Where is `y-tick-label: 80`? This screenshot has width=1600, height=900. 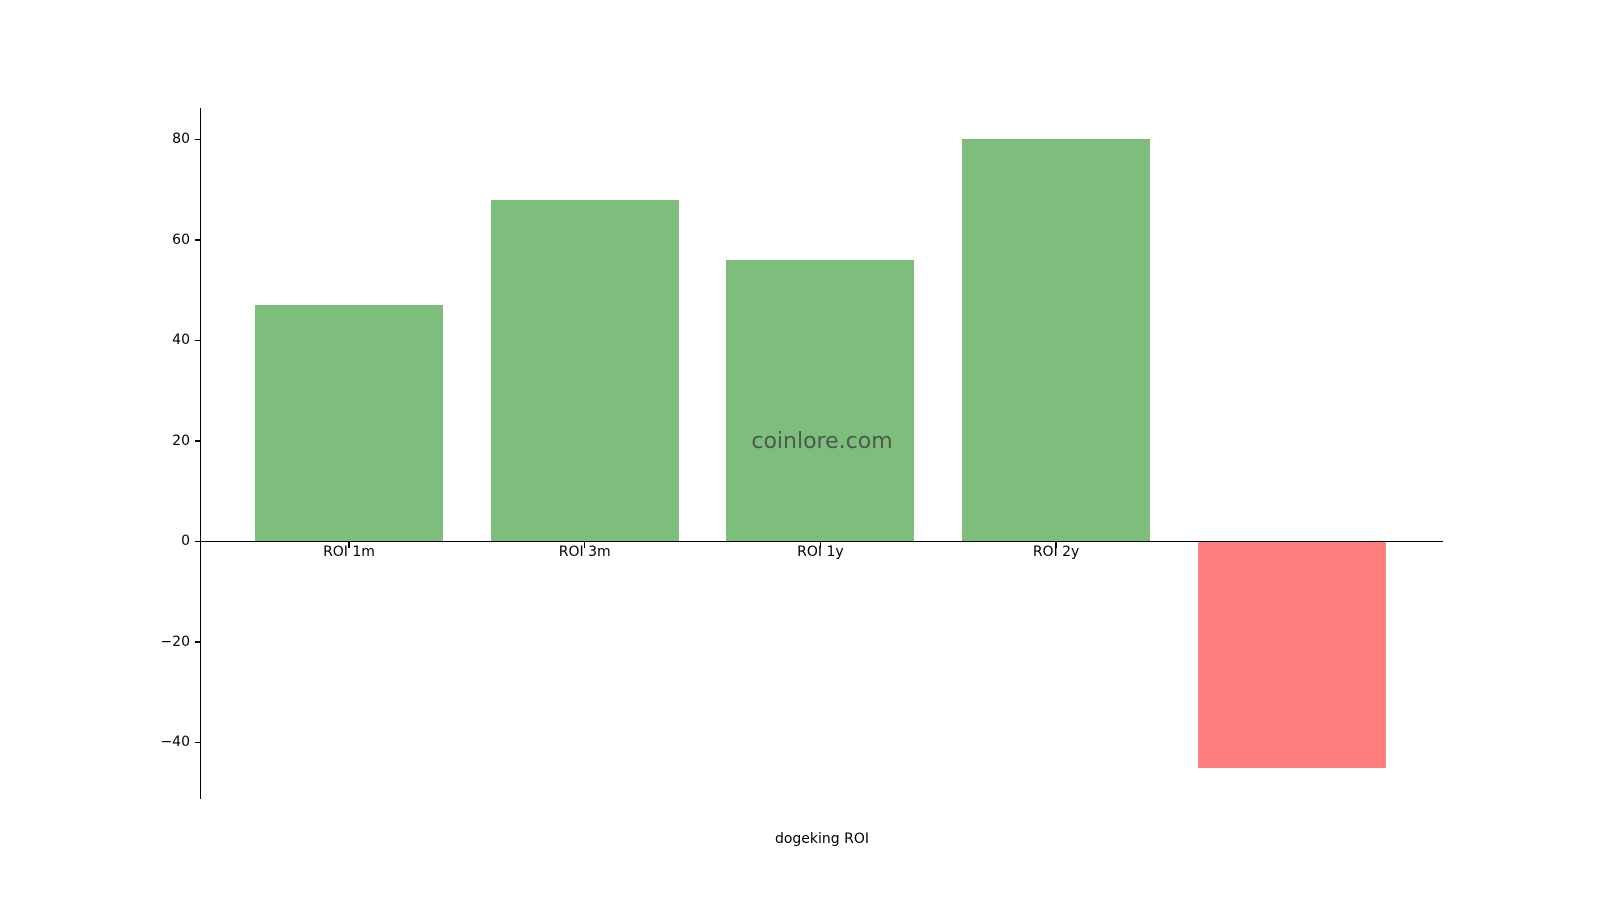
y-tick-label: 80 is located at coordinates (181, 139).